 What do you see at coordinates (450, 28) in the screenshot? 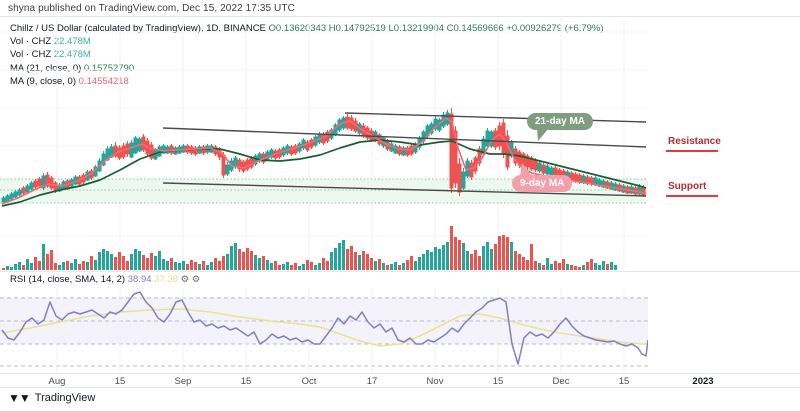
I see `legend-close-label: C` at bounding box center [450, 28].